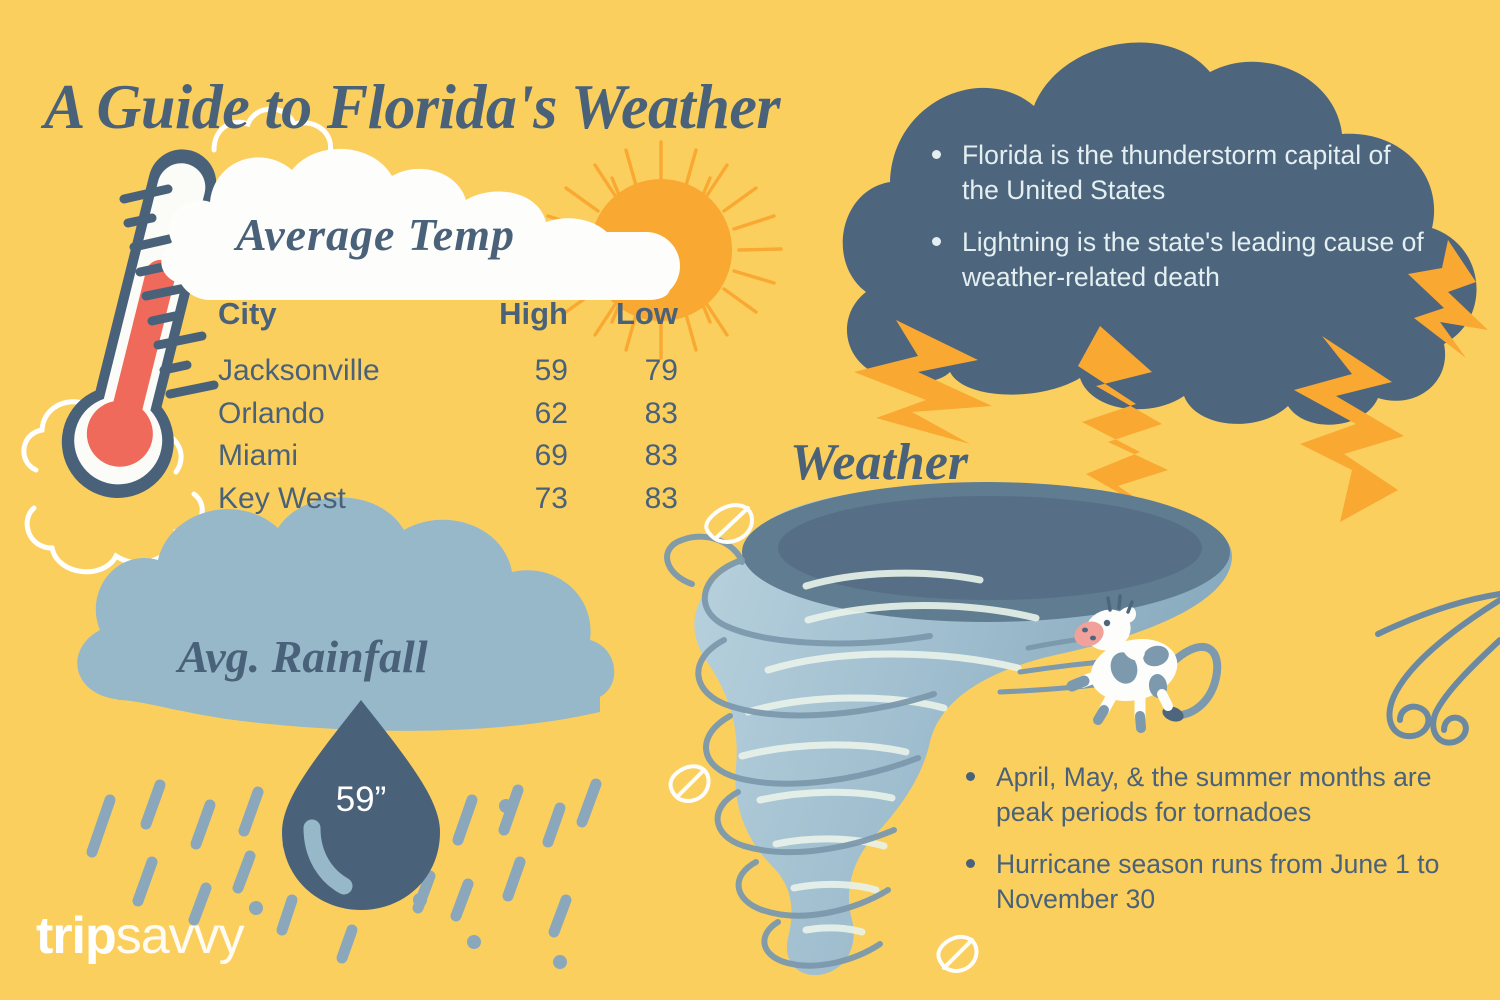  I want to click on wind-swirl-icon, so click(1437, 668).